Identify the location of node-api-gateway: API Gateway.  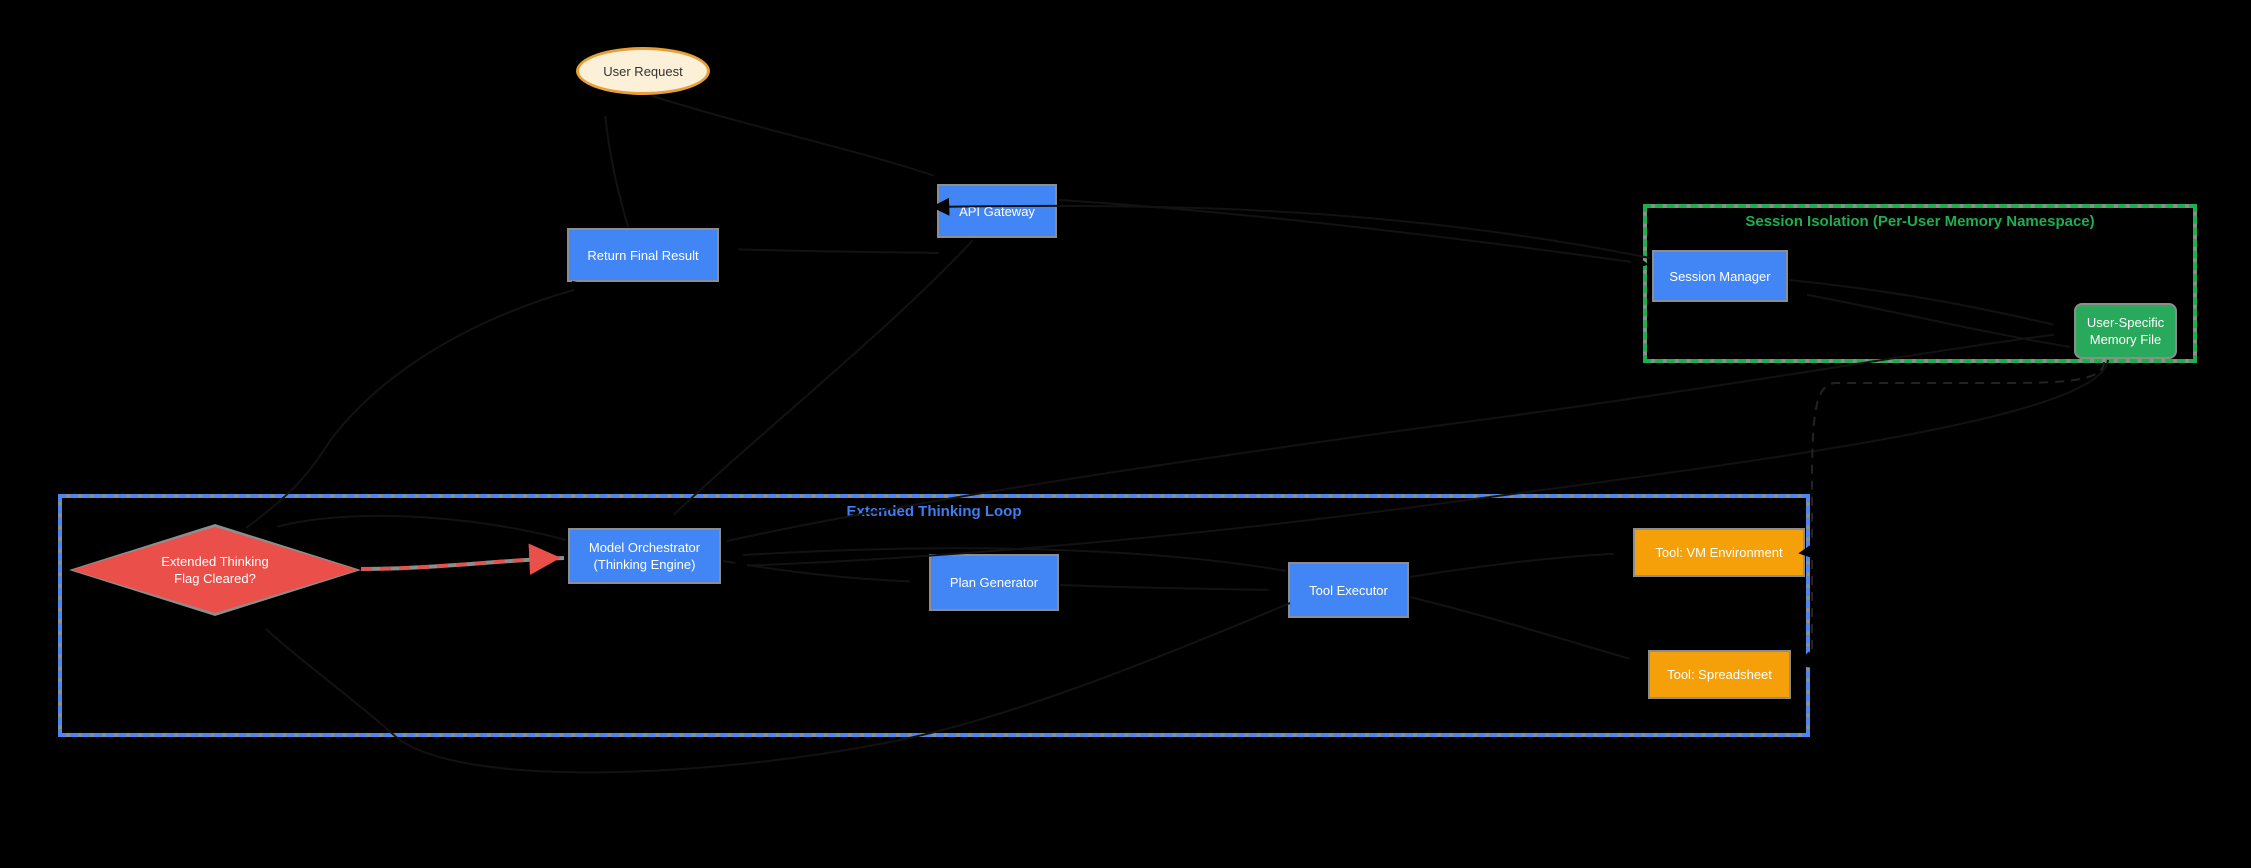
(997, 211).